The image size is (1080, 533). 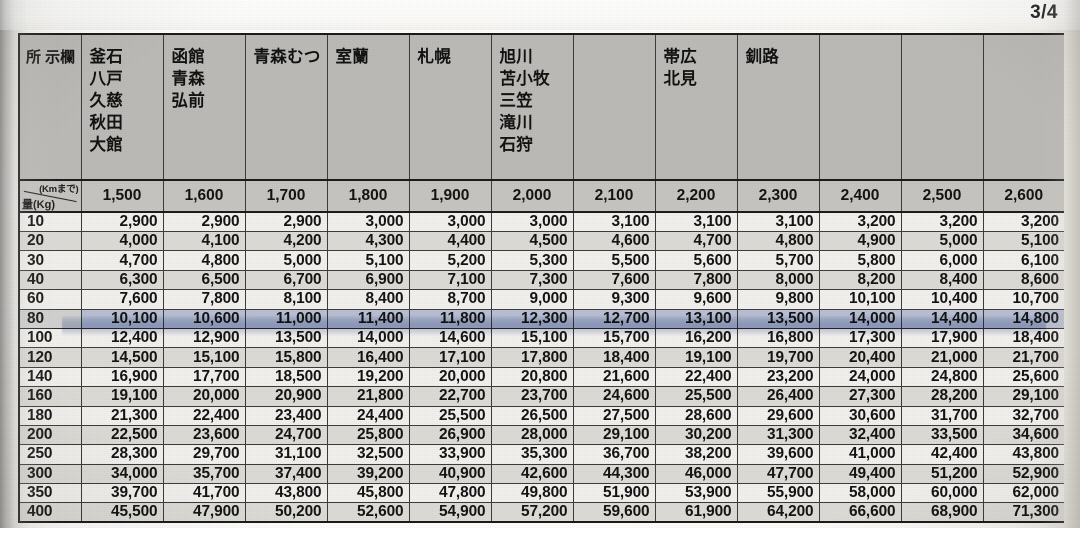 I want to click on rate-cell: 7,300, so click(x=532, y=280).